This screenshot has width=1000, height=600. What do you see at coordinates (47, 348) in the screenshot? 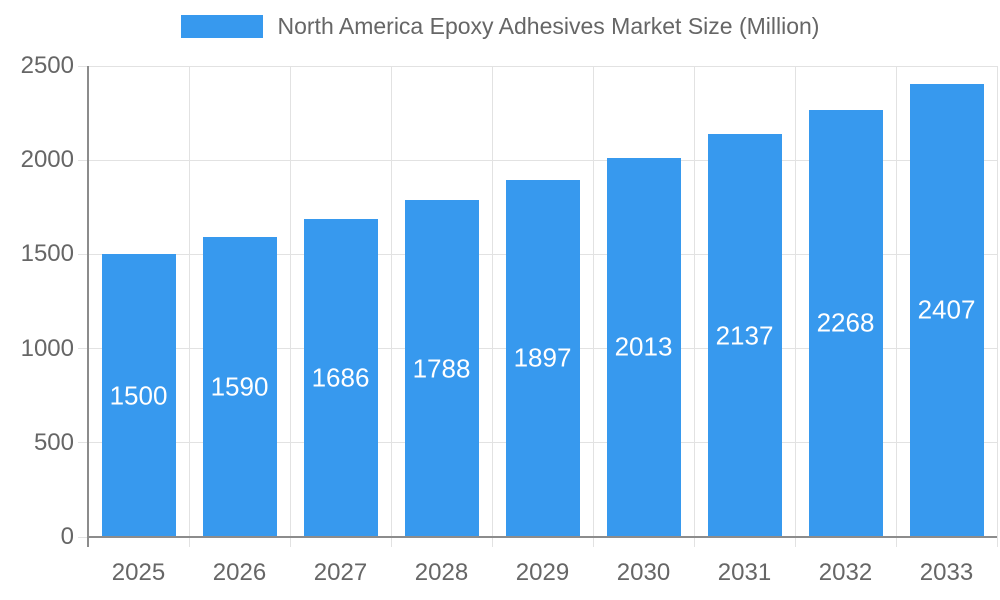
I see `y-axis-label-1000: 1000` at bounding box center [47, 348].